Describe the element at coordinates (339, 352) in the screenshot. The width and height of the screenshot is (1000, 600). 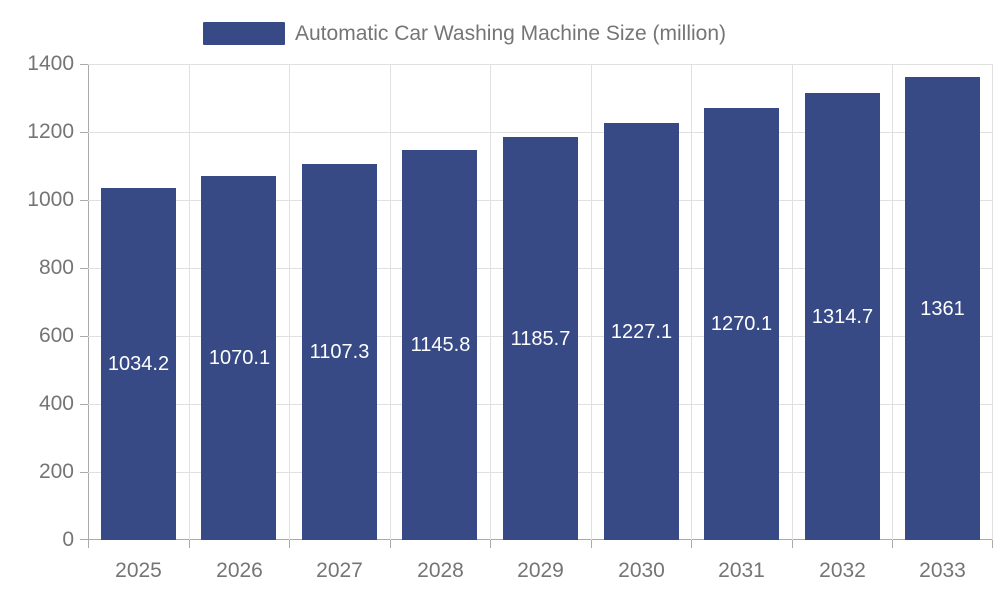
I see `bar-2027` at that location.